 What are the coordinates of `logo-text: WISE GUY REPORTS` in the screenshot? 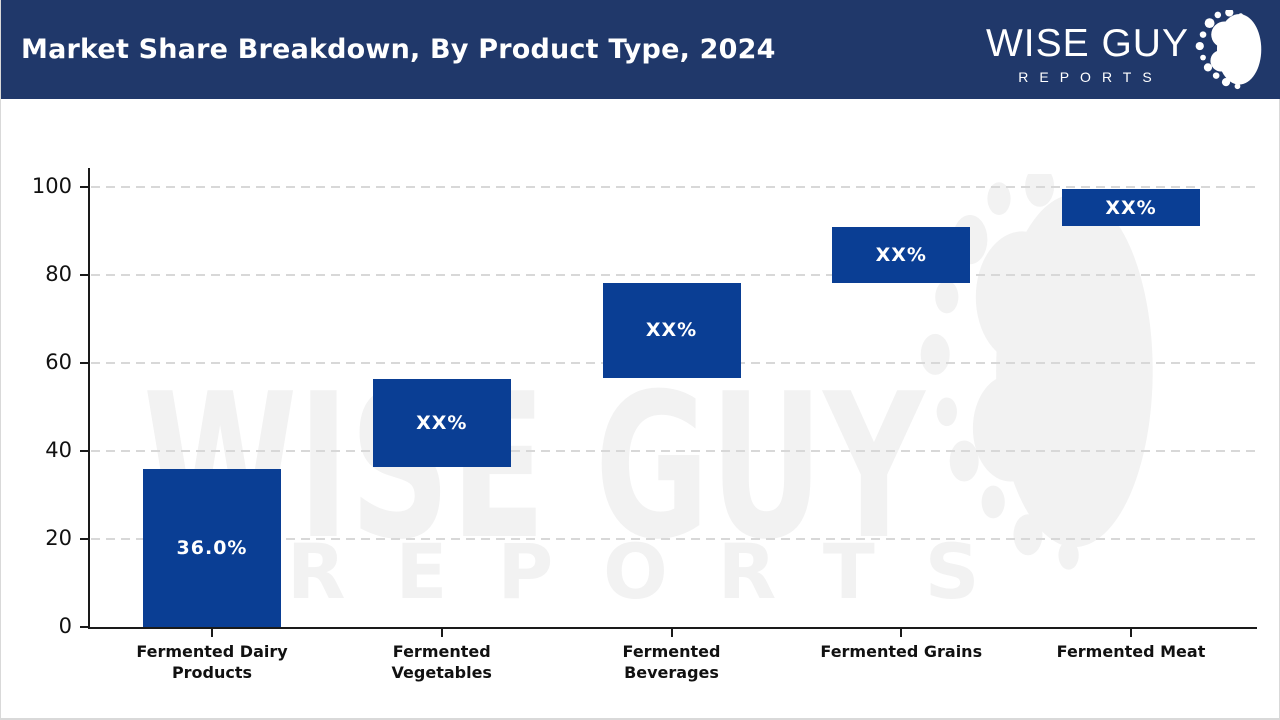 It's located at (1087, 53).